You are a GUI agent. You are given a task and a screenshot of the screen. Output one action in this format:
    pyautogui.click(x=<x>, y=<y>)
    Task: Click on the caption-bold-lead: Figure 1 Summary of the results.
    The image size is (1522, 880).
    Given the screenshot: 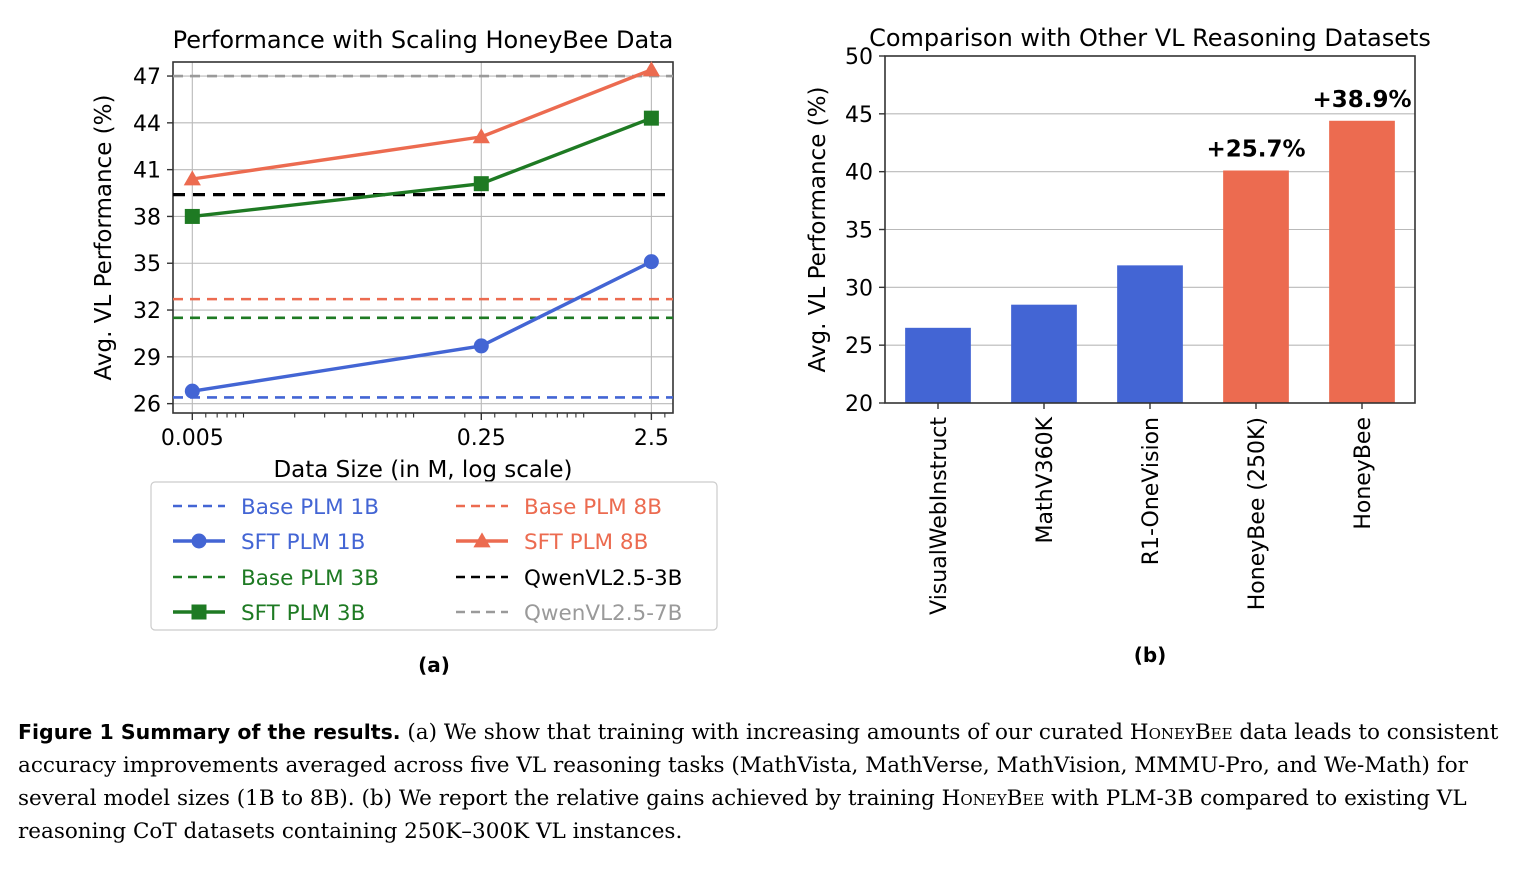 What is the action you would take?
    pyautogui.click(x=209, y=732)
    